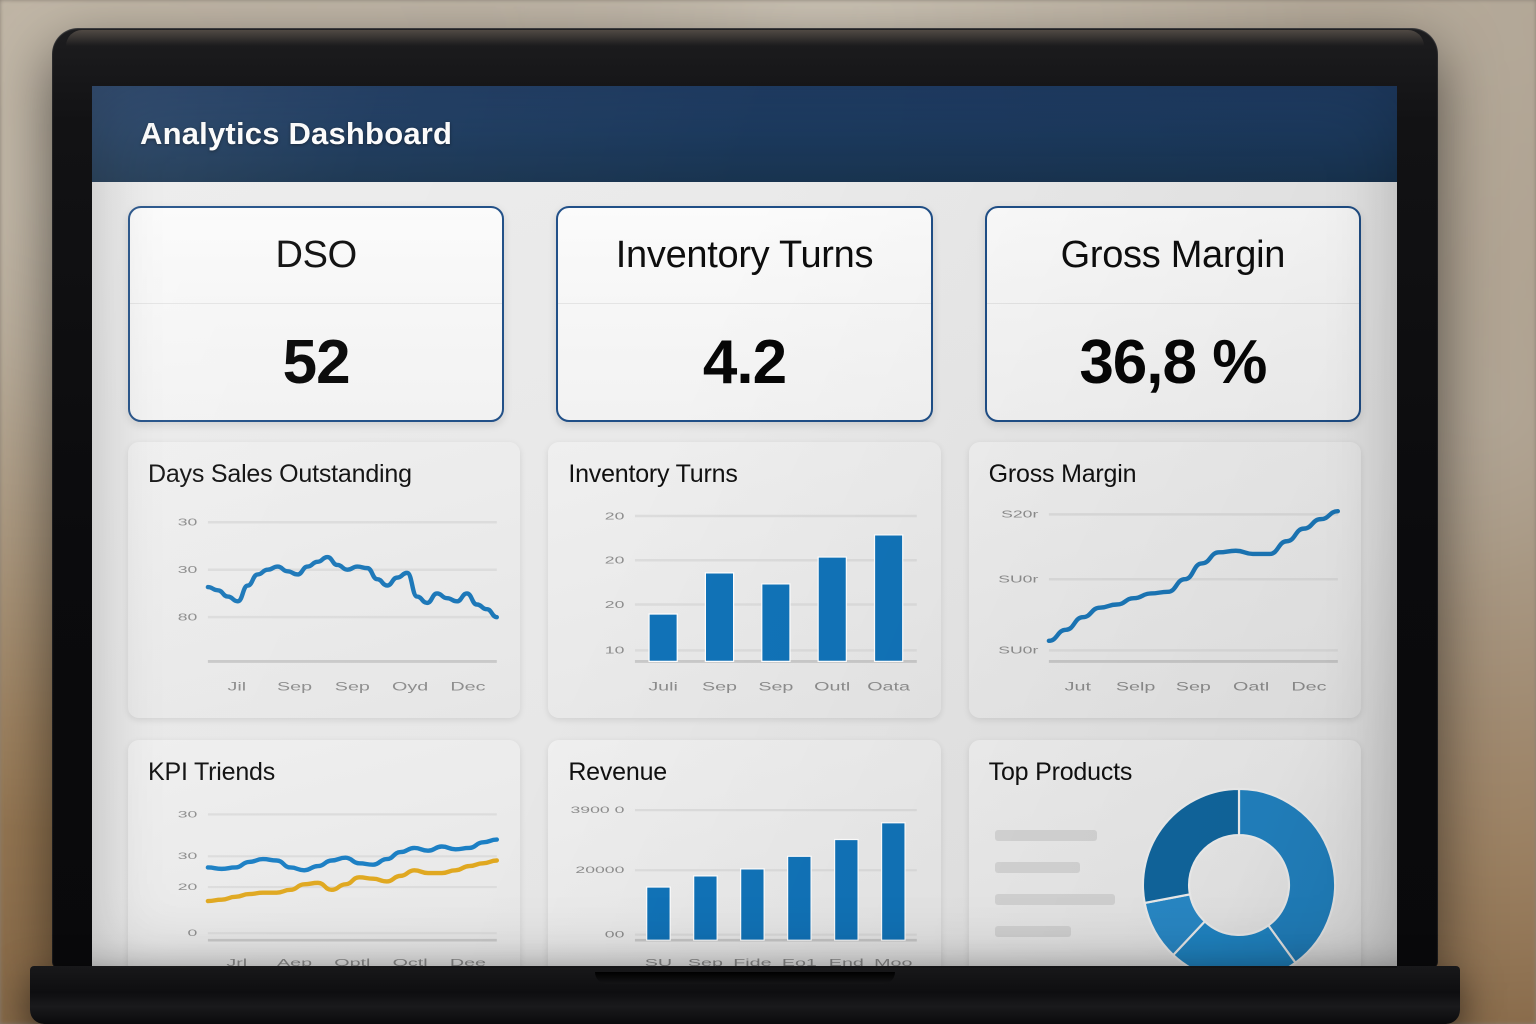 The width and height of the screenshot is (1536, 1024). What do you see at coordinates (1165, 599) in the screenshot?
I see `chart-gross-margin: S20r SU0r SU0r Jut Selp Sep Oatl Dec` at bounding box center [1165, 599].